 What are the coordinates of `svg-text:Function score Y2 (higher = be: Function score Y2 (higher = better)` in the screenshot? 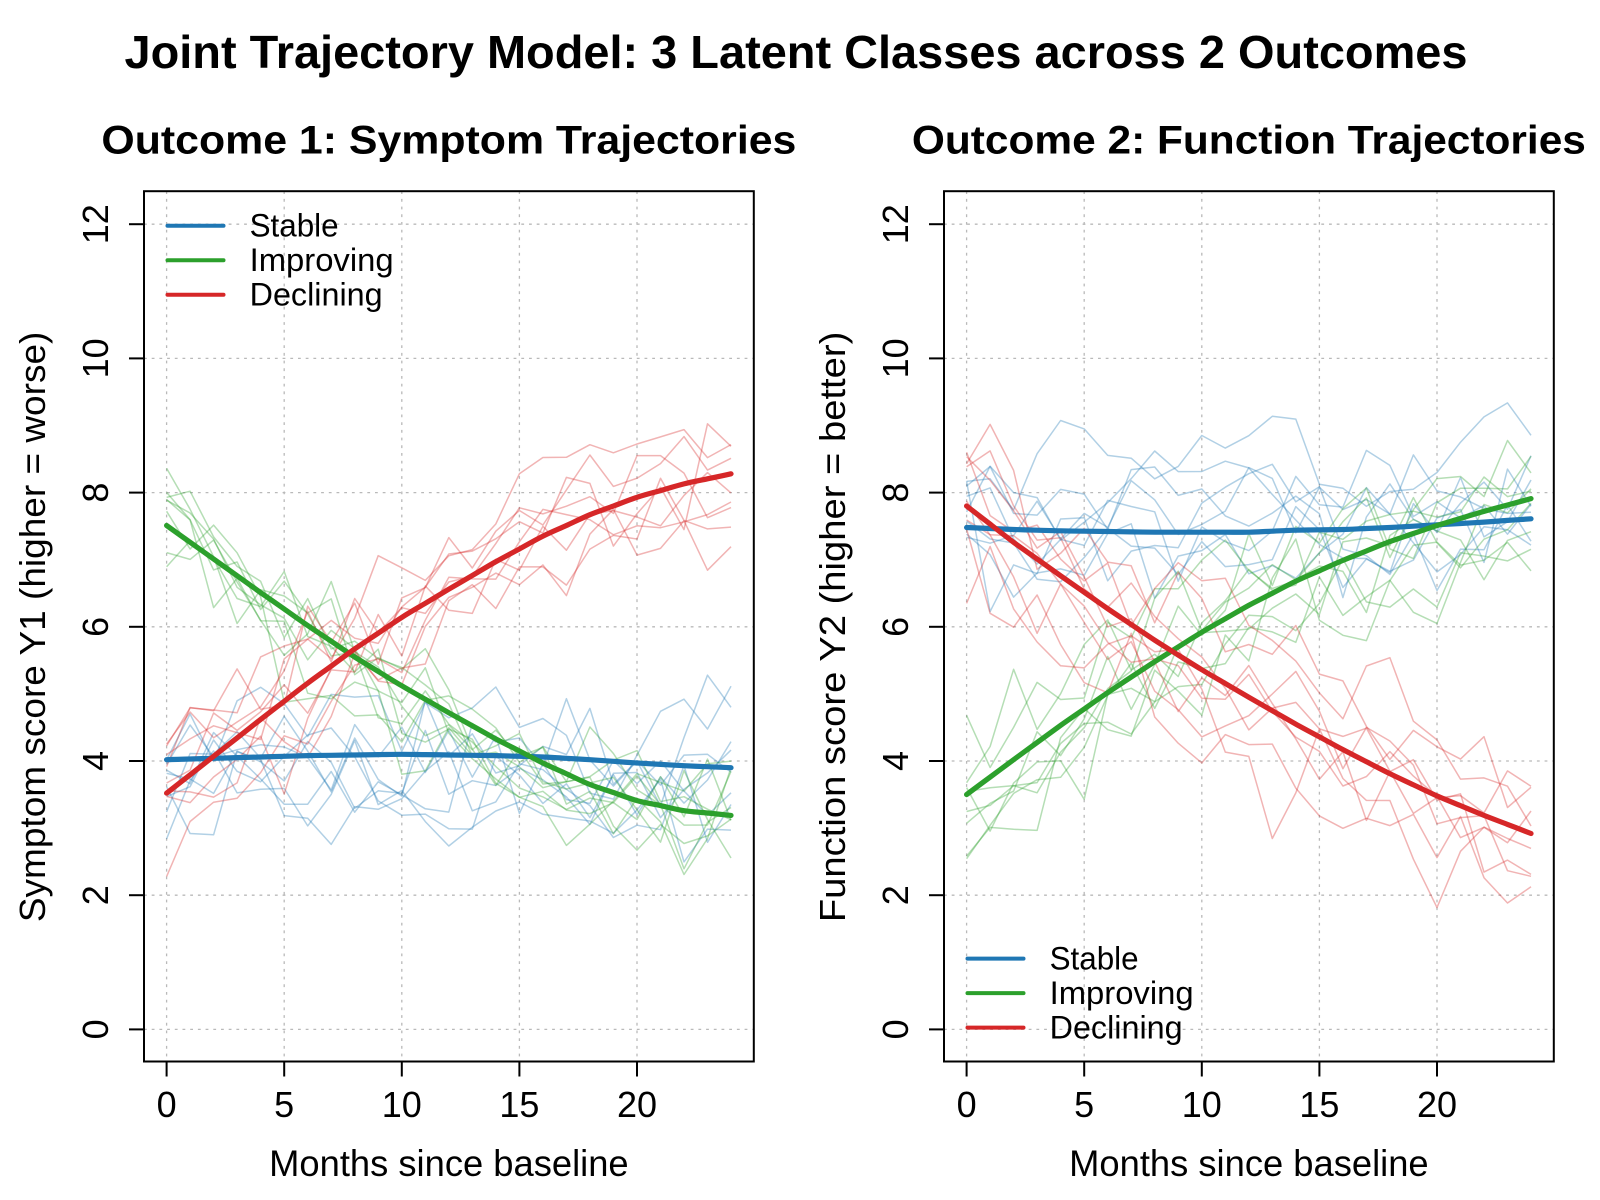 It's located at (832, 627).